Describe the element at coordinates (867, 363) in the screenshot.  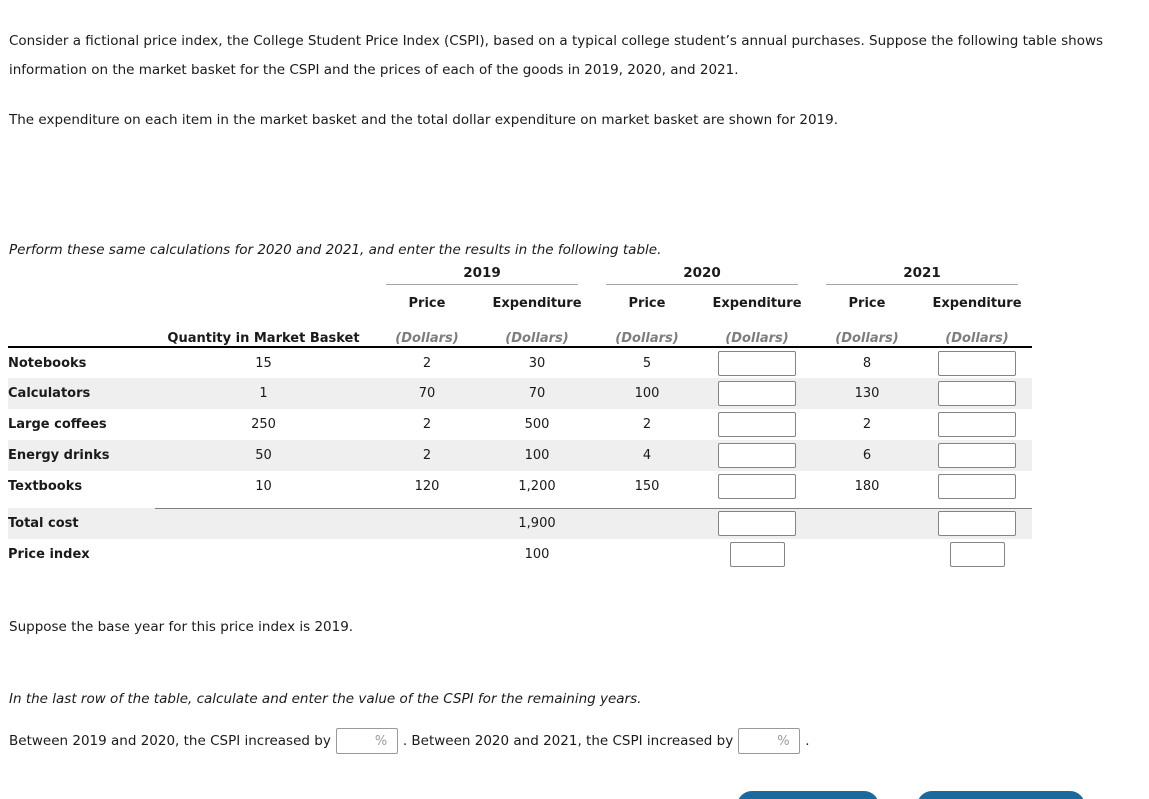
I see `price-2021-value: 8` at that location.